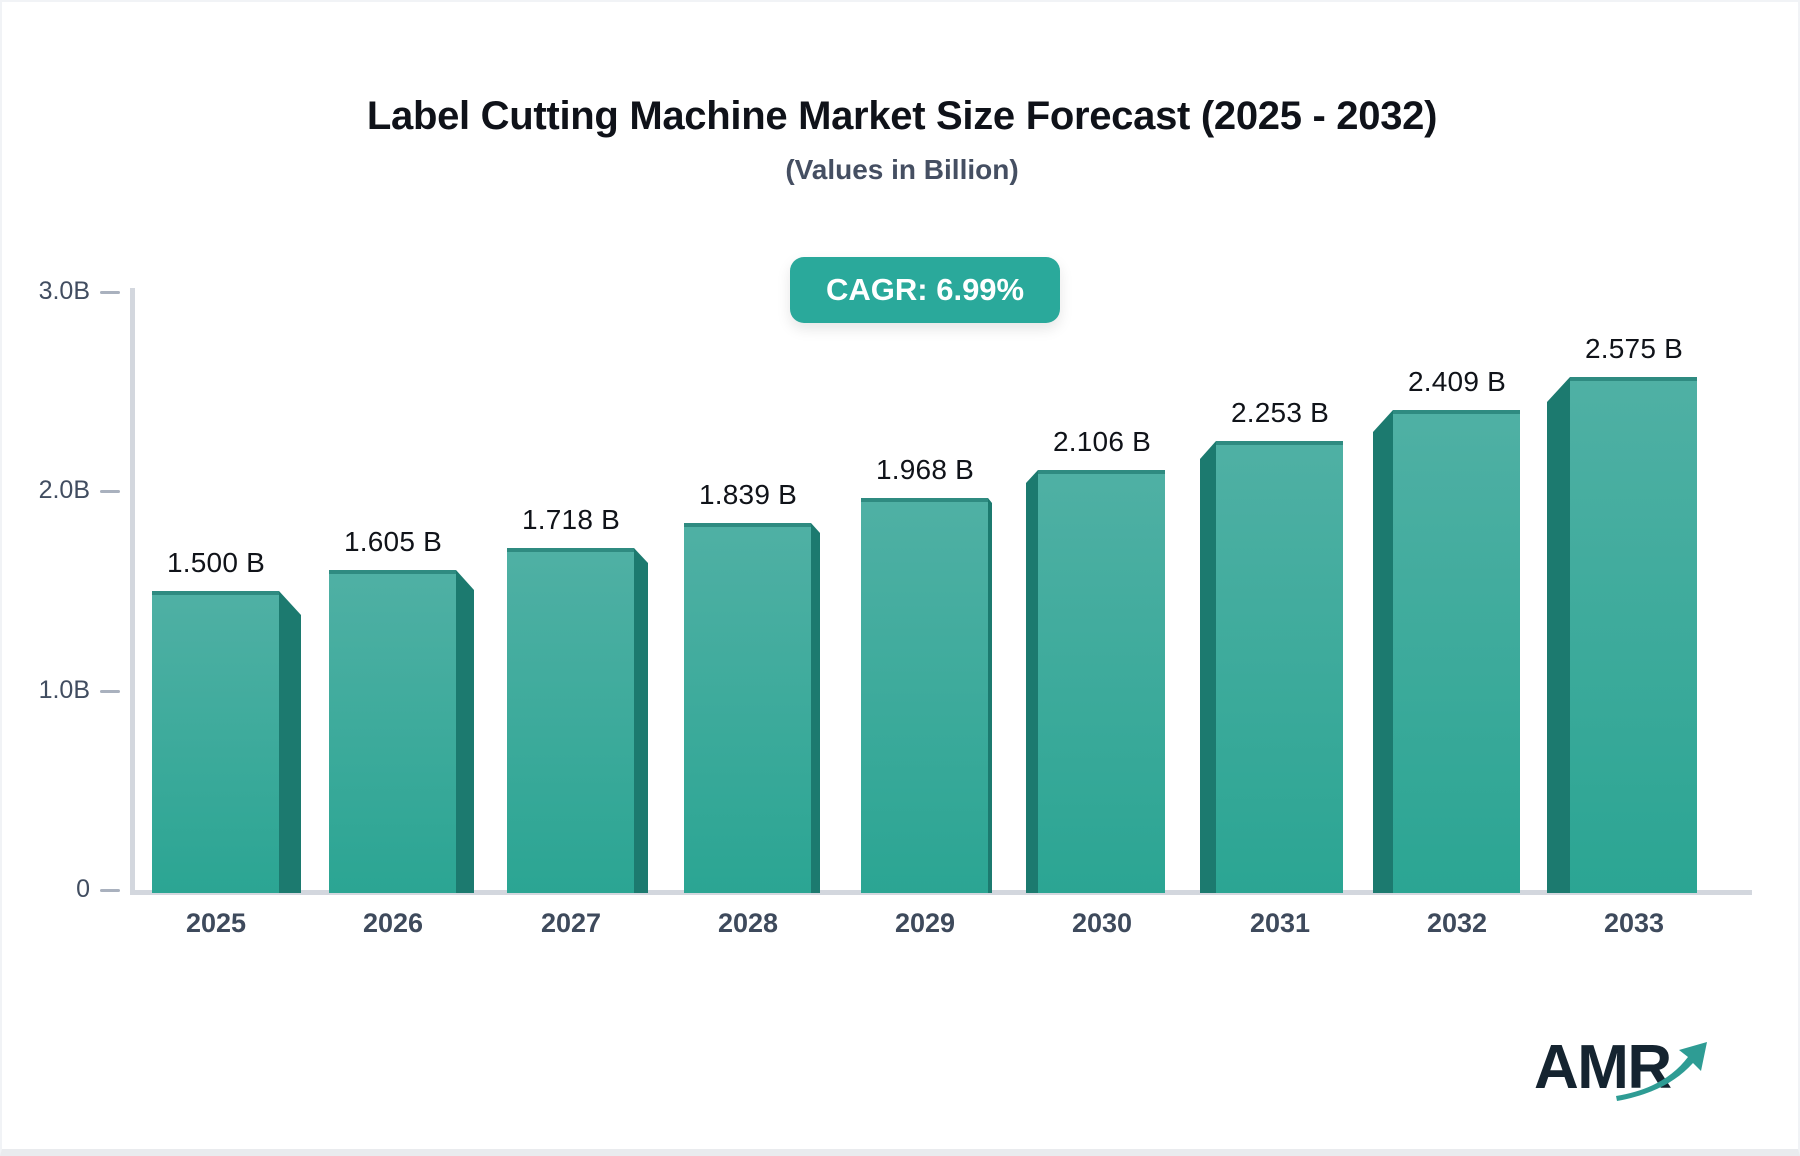 The height and width of the screenshot is (1156, 1800). I want to click on bar-value-label: 2.575 B, so click(1634, 348).